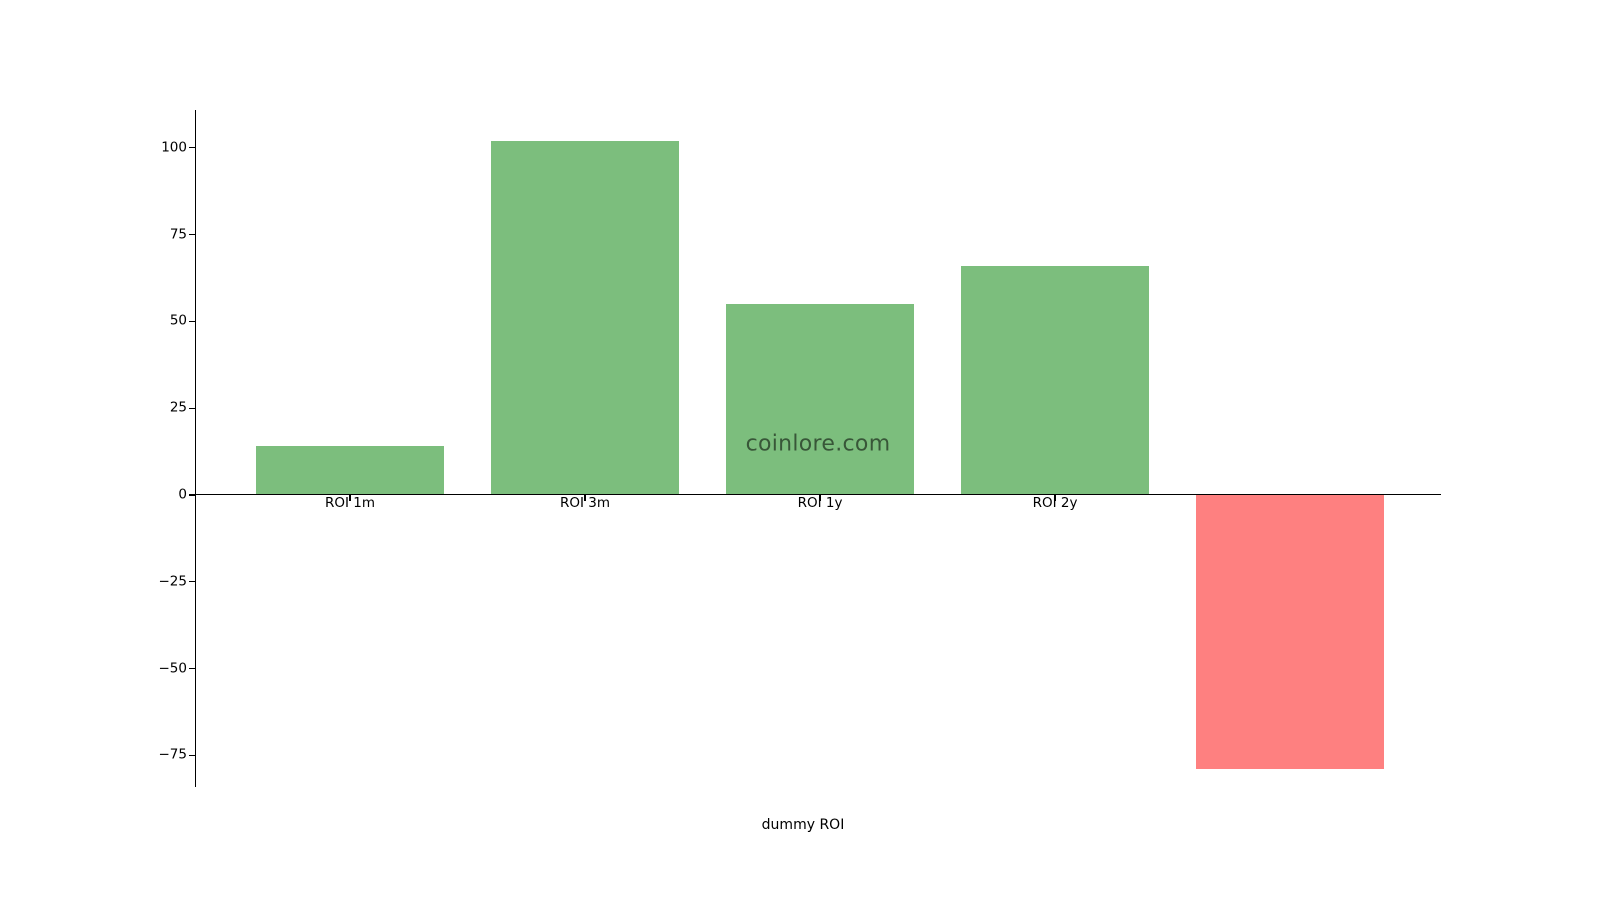 The image size is (1600, 900). I want to click on x-tick-label: ROI 1y, so click(820, 503).